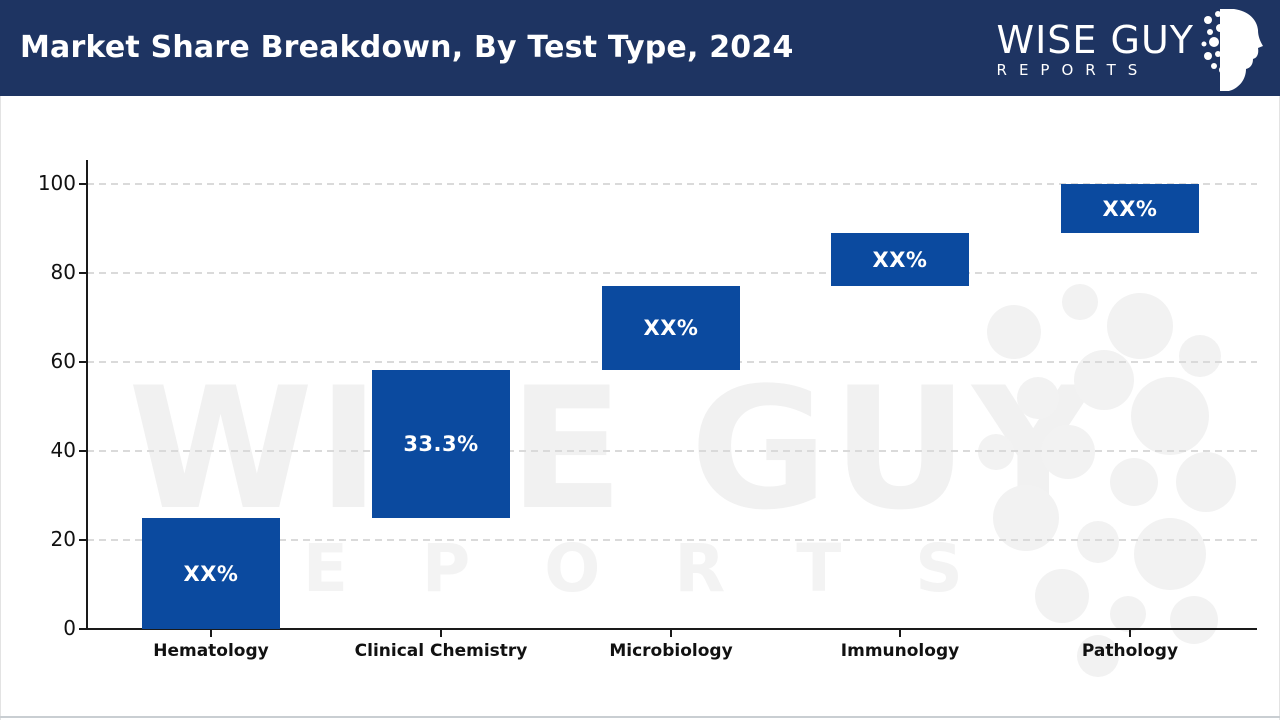 The height and width of the screenshot is (720, 1280). What do you see at coordinates (900, 651) in the screenshot?
I see `category-label-3: Immunology` at bounding box center [900, 651].